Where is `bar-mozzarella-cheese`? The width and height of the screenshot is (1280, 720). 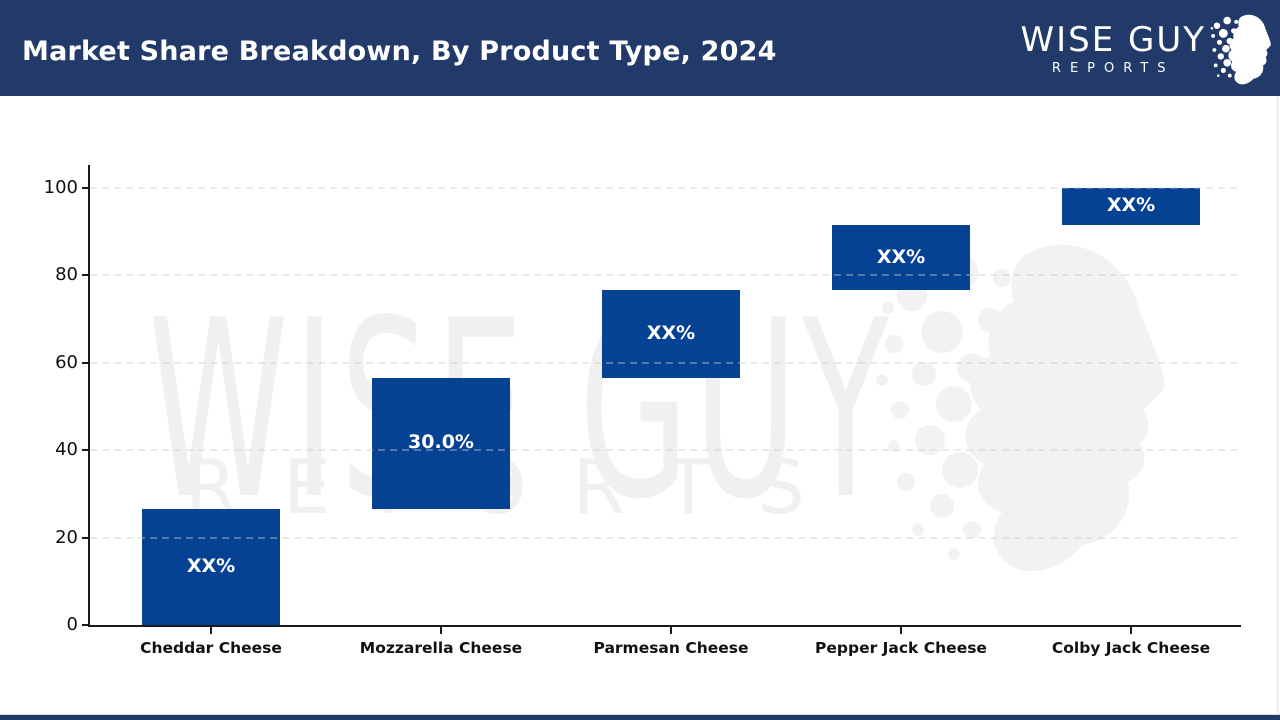 bar-mozzarella-cheese is located at coordinates (441, 443).